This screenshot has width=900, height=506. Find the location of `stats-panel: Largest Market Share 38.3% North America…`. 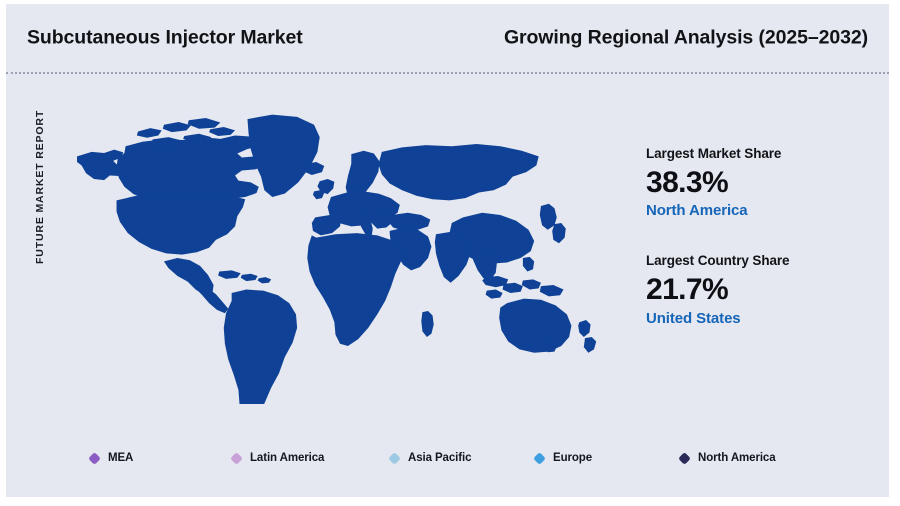

stats-panel: Largest Market Share 38.3% North America… is located at coordinates (766, 236).